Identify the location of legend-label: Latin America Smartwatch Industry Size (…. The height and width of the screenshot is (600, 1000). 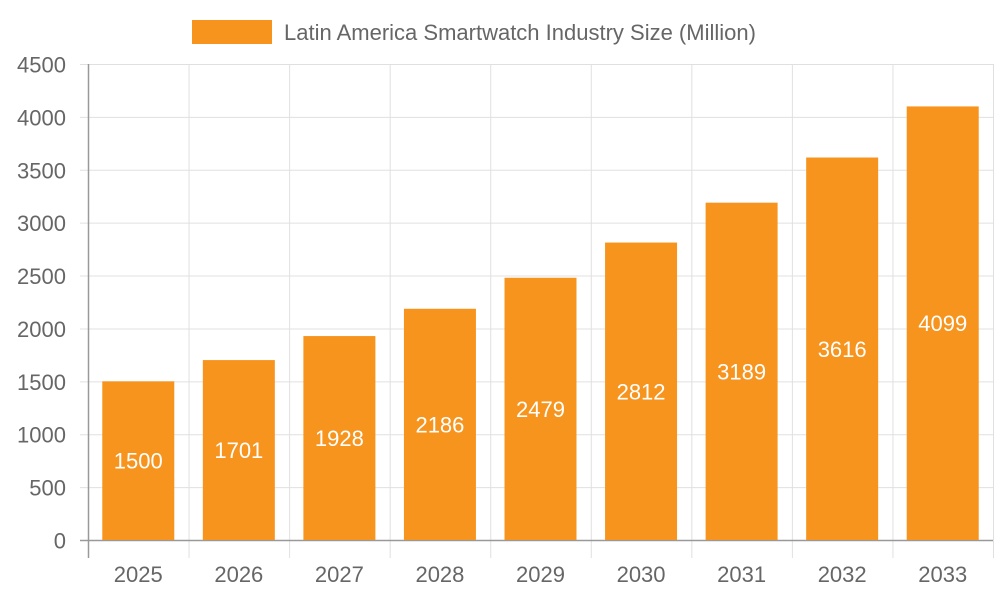
(520, 32).